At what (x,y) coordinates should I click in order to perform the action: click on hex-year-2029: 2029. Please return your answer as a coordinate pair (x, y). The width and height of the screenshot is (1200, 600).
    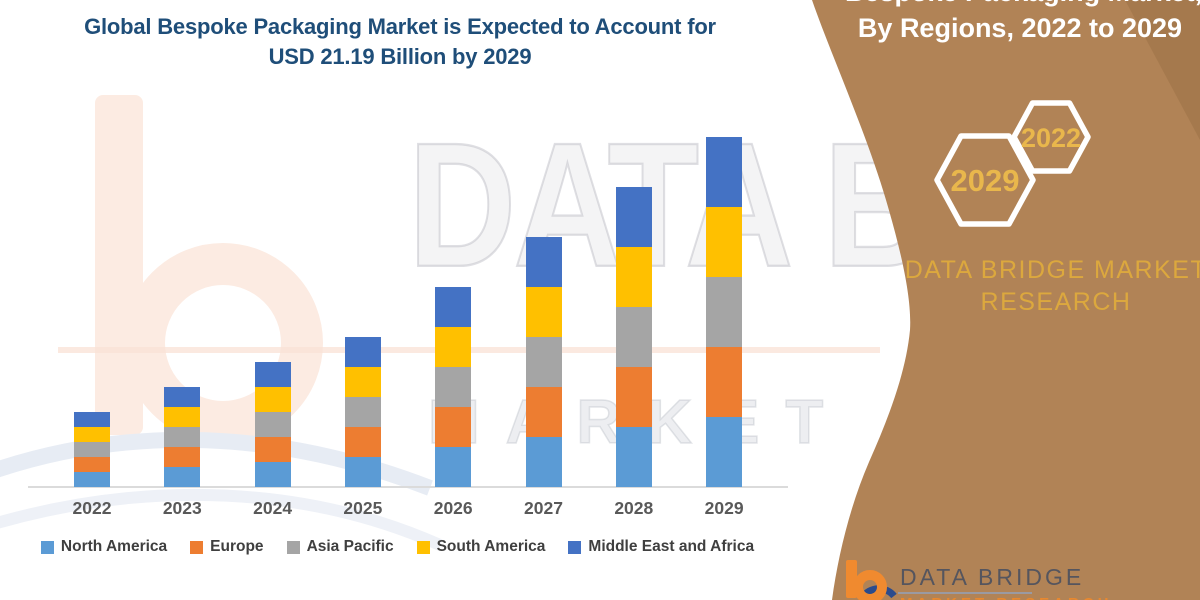
    Looking at the image, I should click on (985, 180).